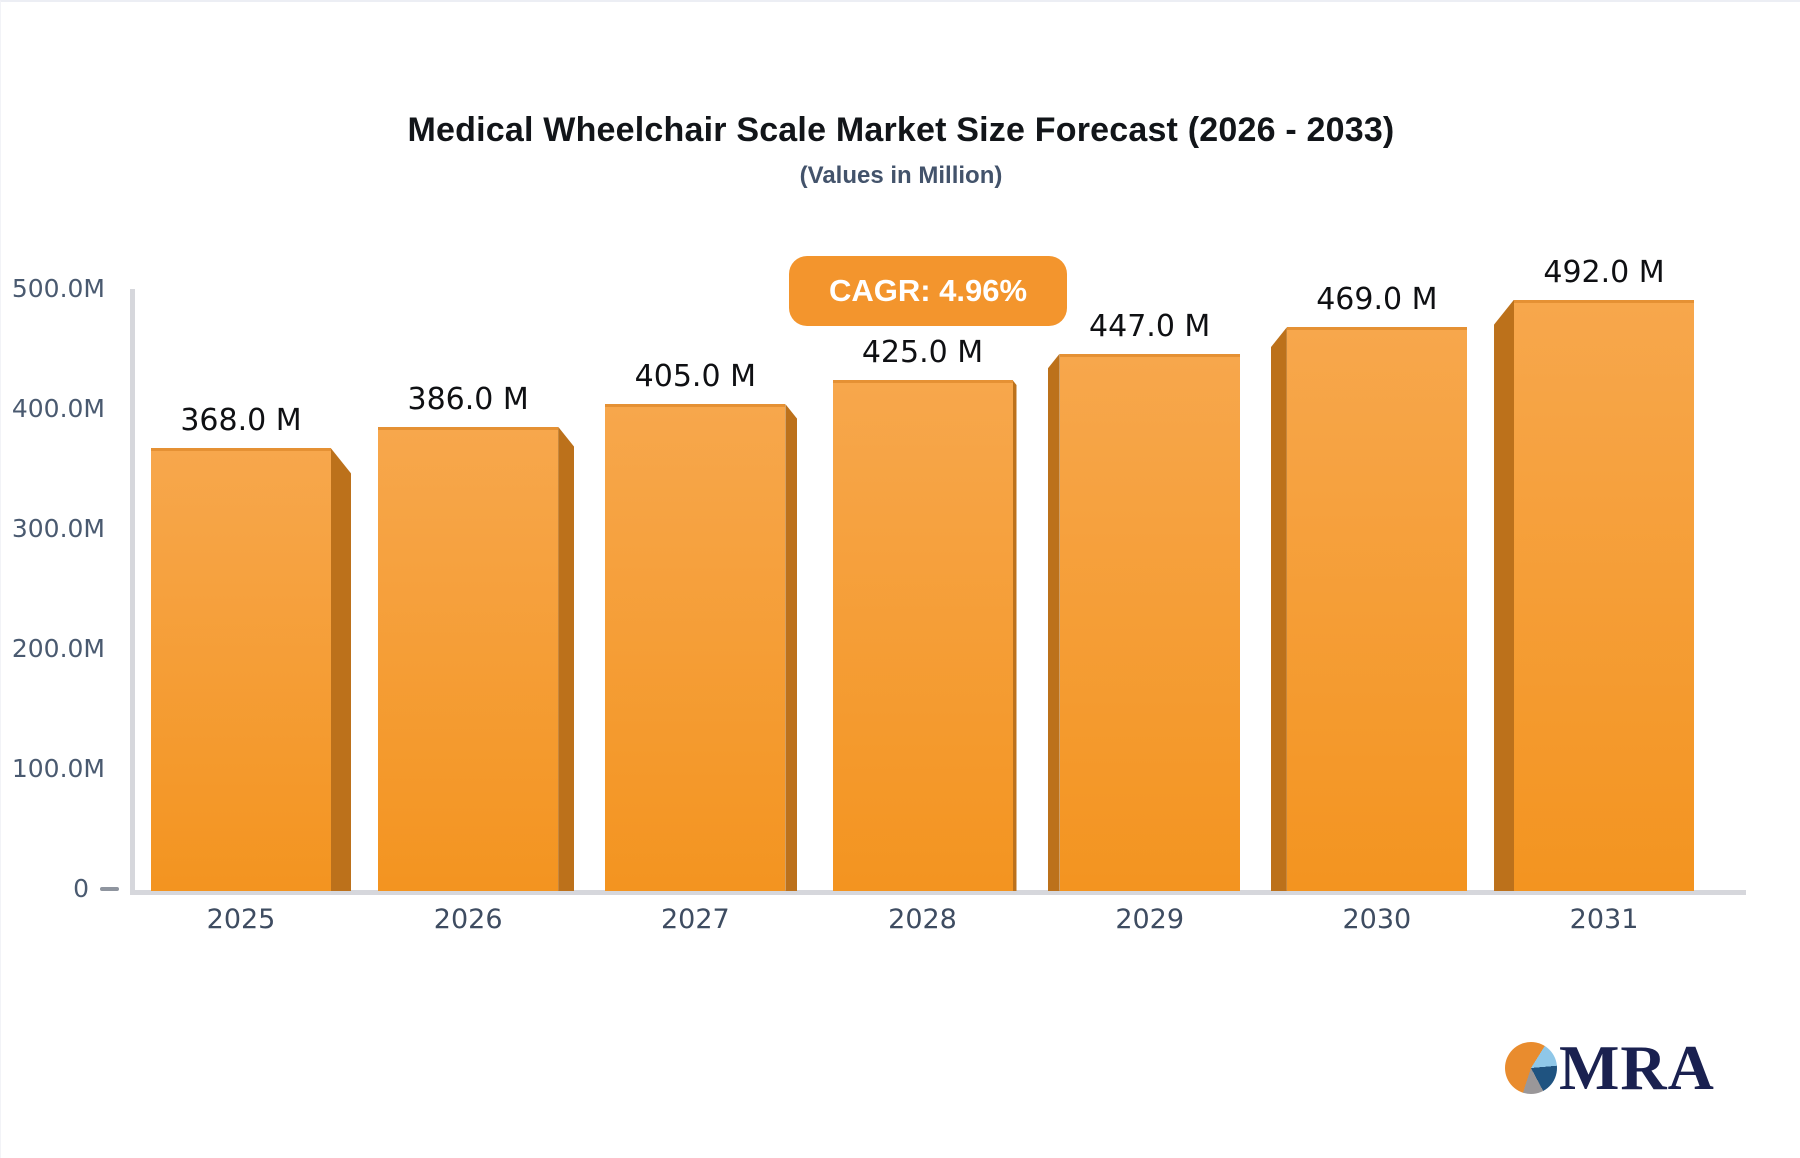  I want to click on bar-value-label: 425.0 M, so click(922, 352).